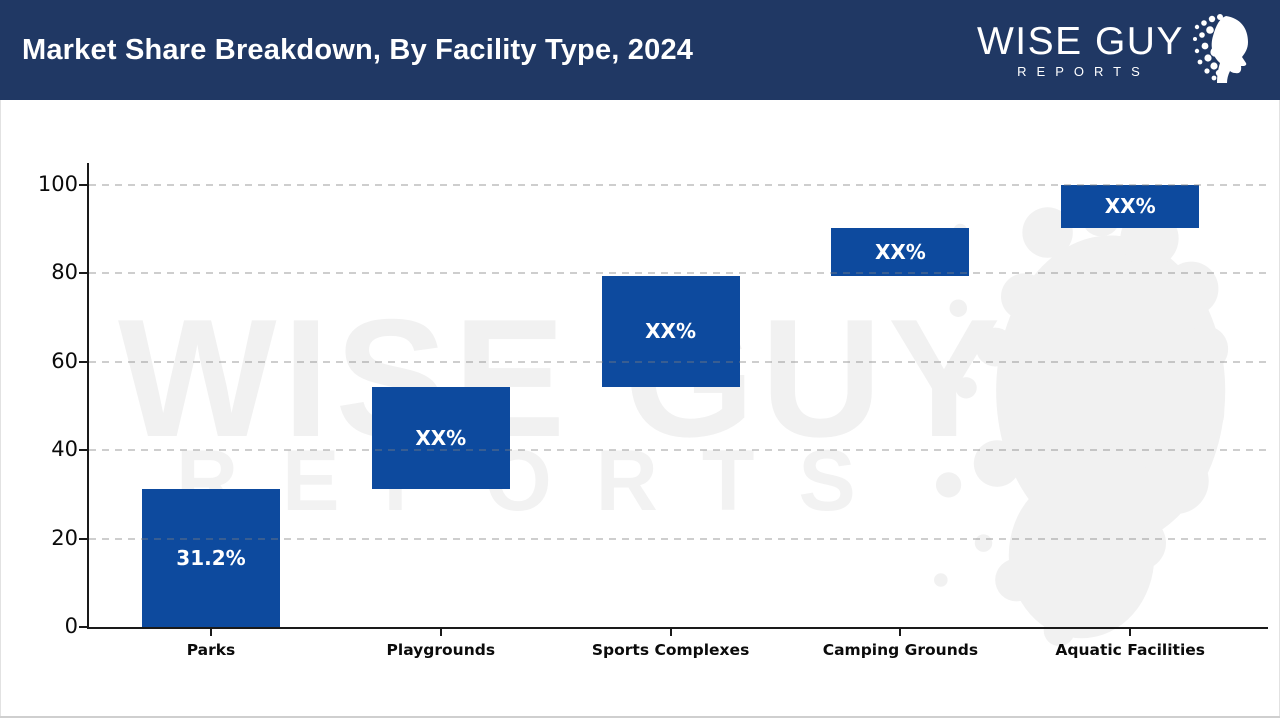 This screenshot has width=1280, height=720. I want to click on y-tick-label-20: 20, so click(64, 537).